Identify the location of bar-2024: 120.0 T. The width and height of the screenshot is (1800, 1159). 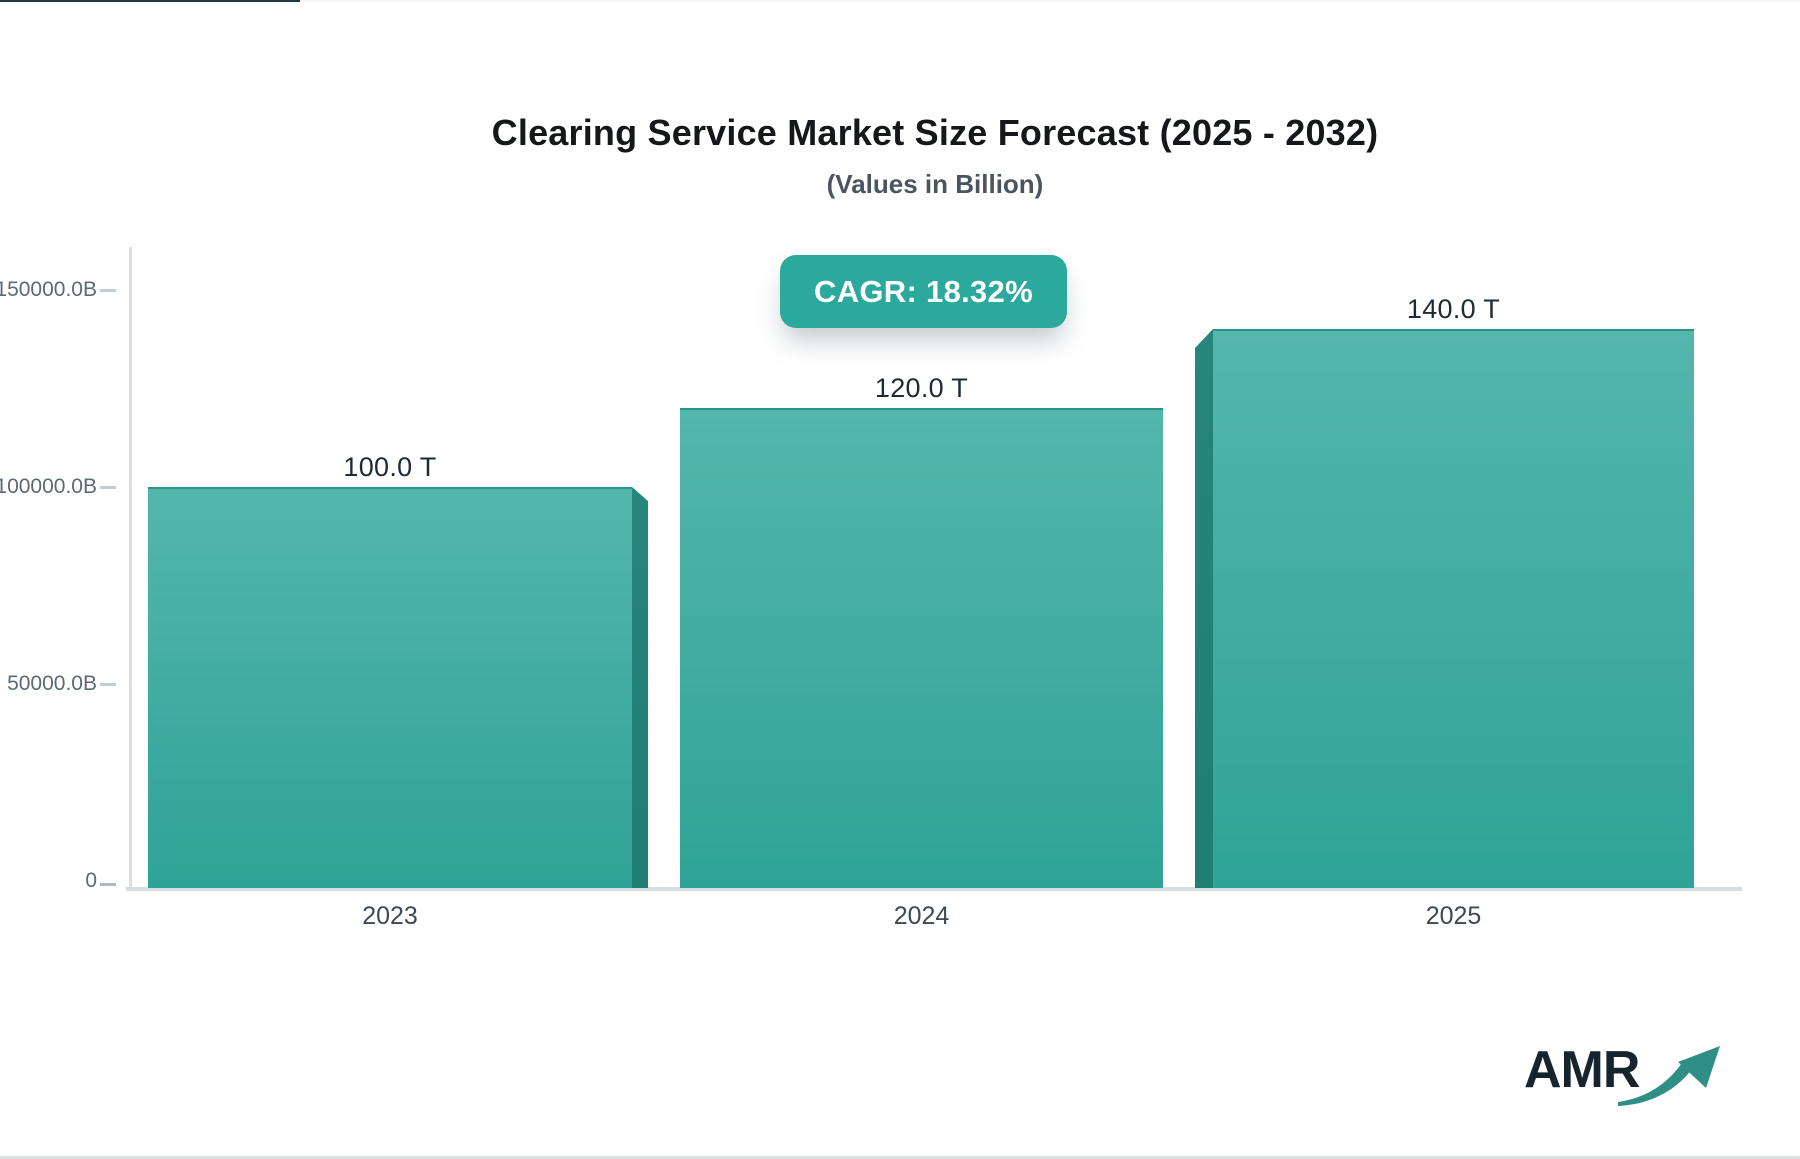
(921, 630).